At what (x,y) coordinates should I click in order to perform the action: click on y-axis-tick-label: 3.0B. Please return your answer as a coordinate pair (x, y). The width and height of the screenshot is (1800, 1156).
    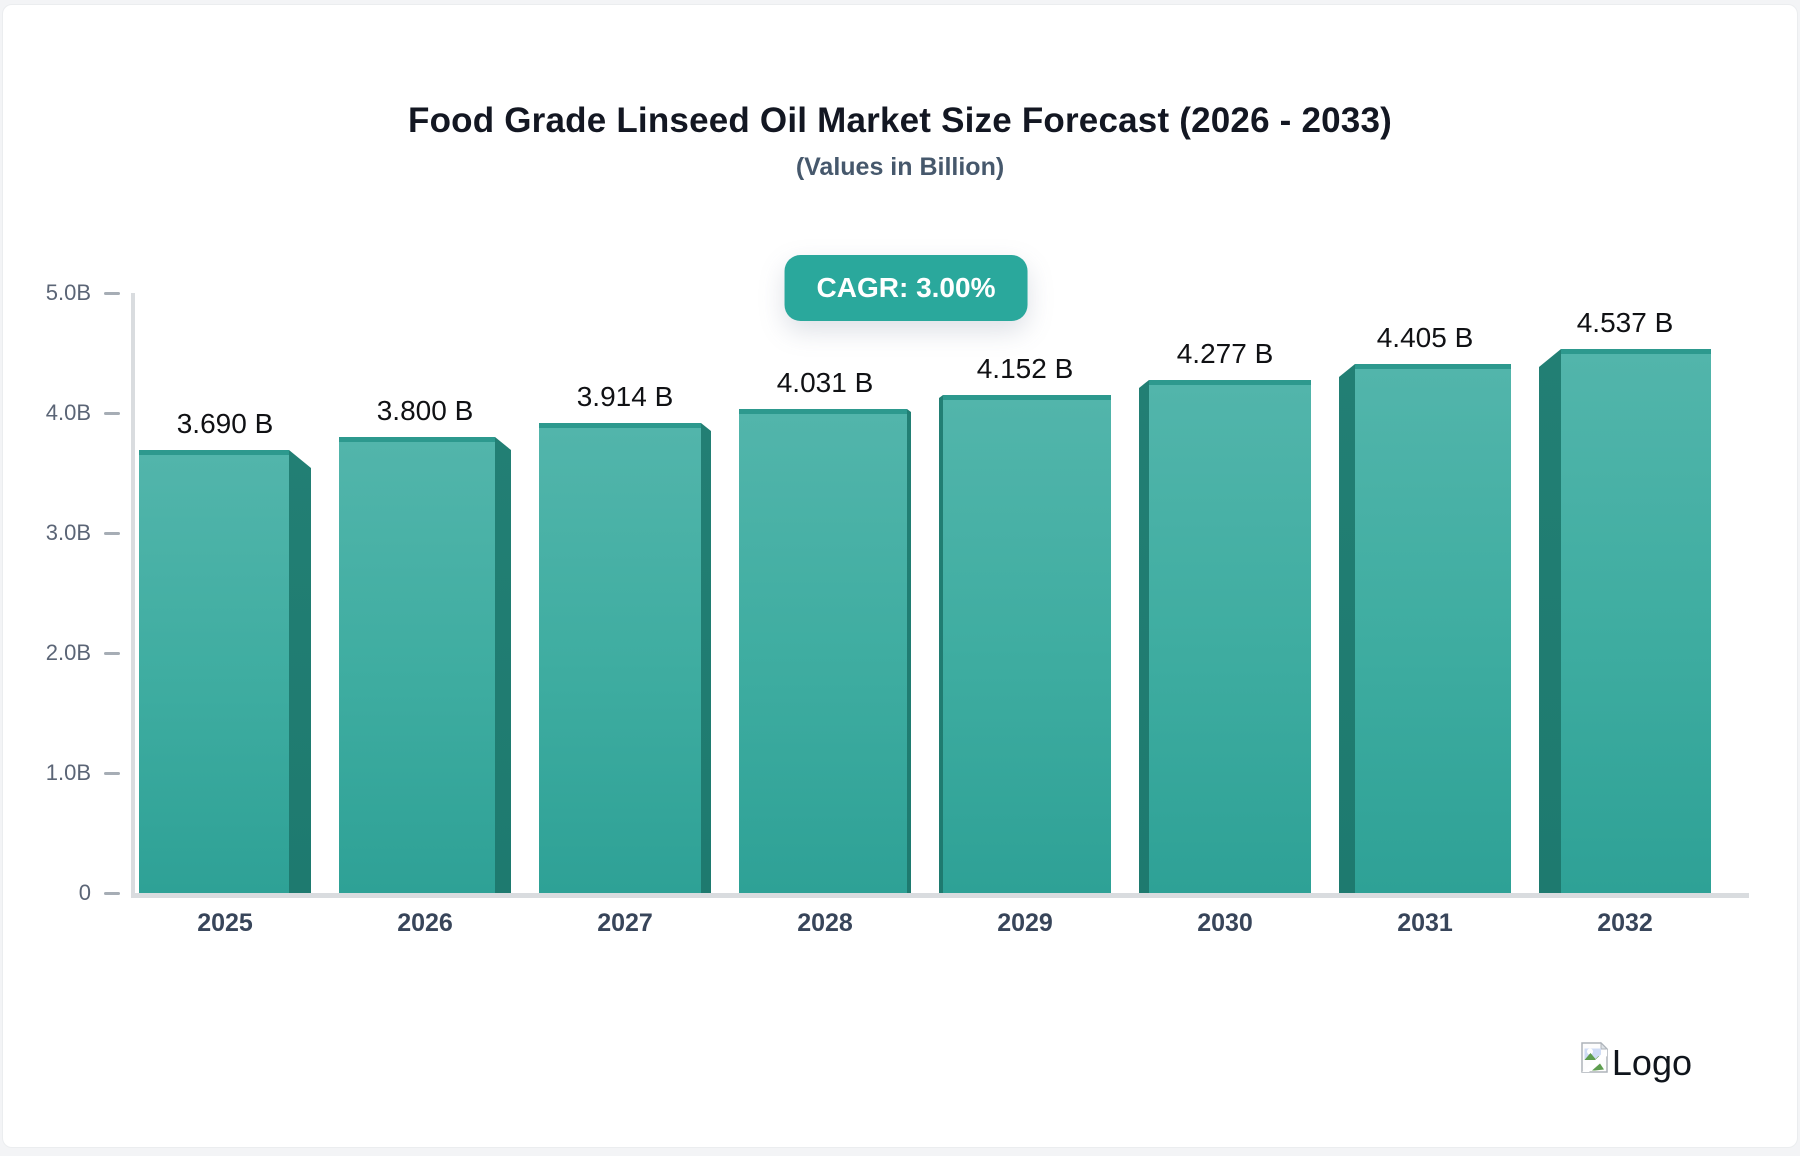
    Looking at the image, I should click on (68, 532).